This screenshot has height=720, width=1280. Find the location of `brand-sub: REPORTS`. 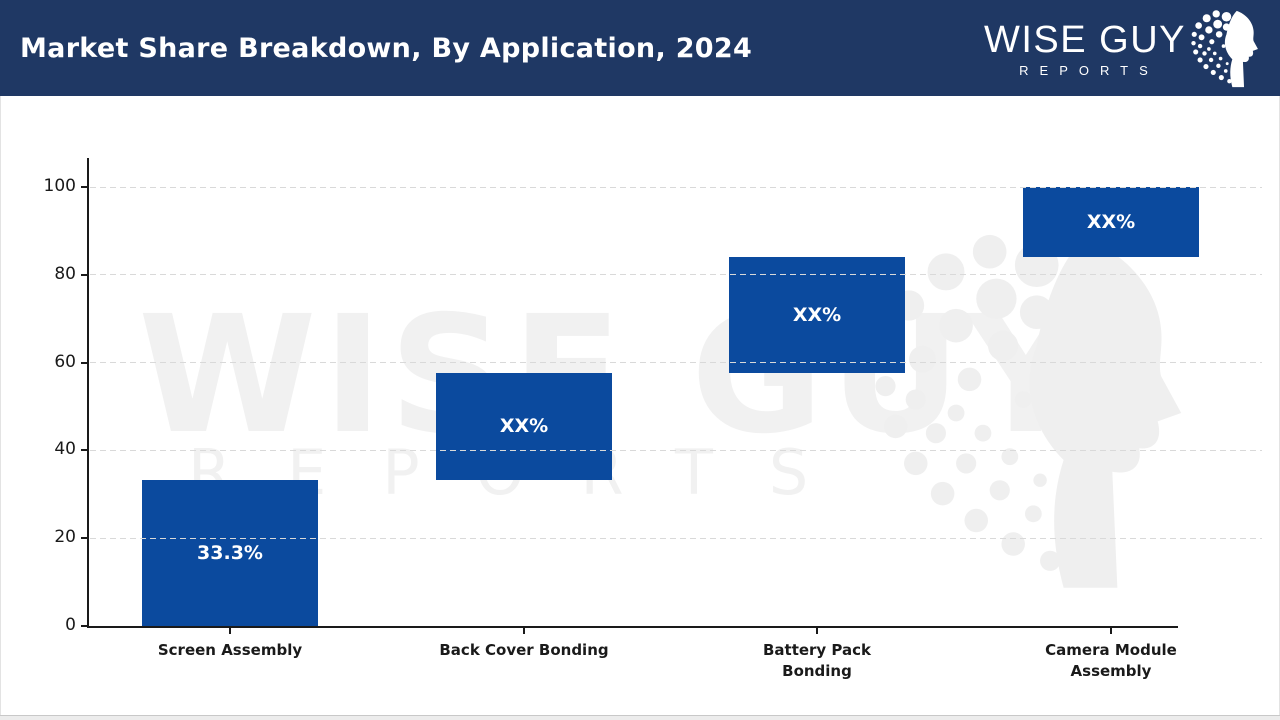

brand-sub: REPORTS is located at coordinates (1089, 70).